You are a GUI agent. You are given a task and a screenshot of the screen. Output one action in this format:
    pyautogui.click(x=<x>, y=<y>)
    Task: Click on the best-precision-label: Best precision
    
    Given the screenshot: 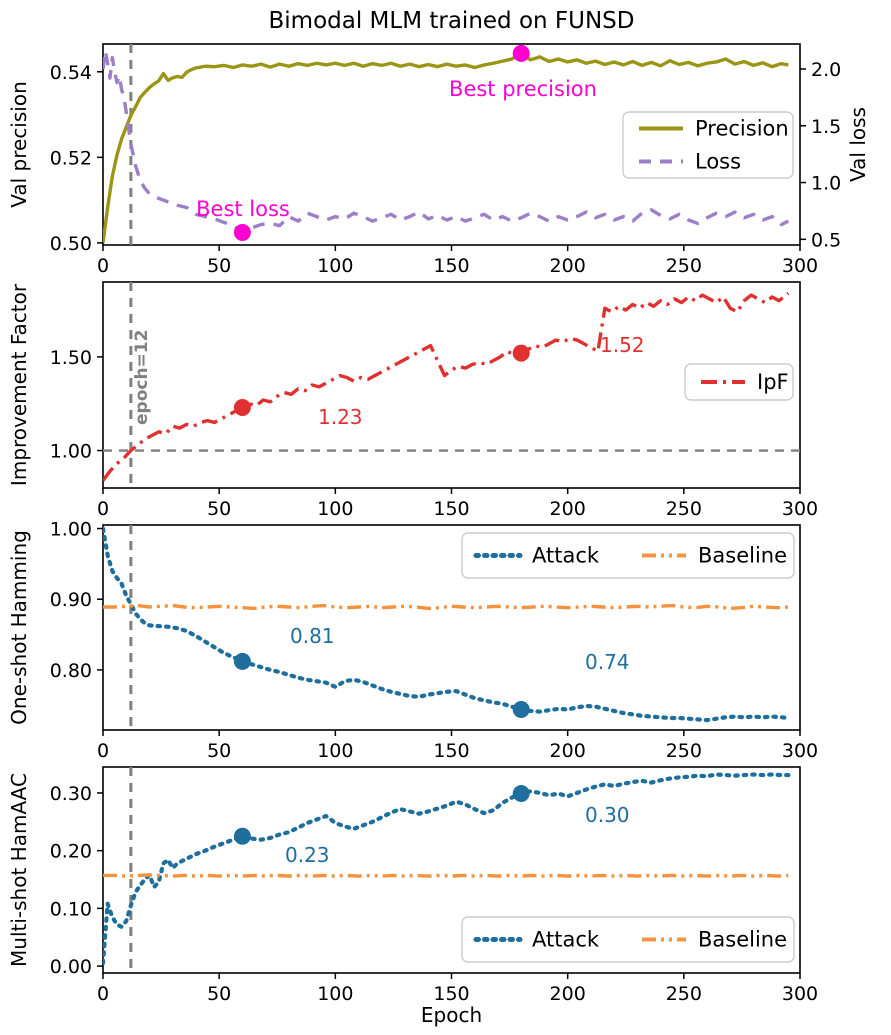 What is the action you would take?
    pyautogui.click(x=523, y=89)
    